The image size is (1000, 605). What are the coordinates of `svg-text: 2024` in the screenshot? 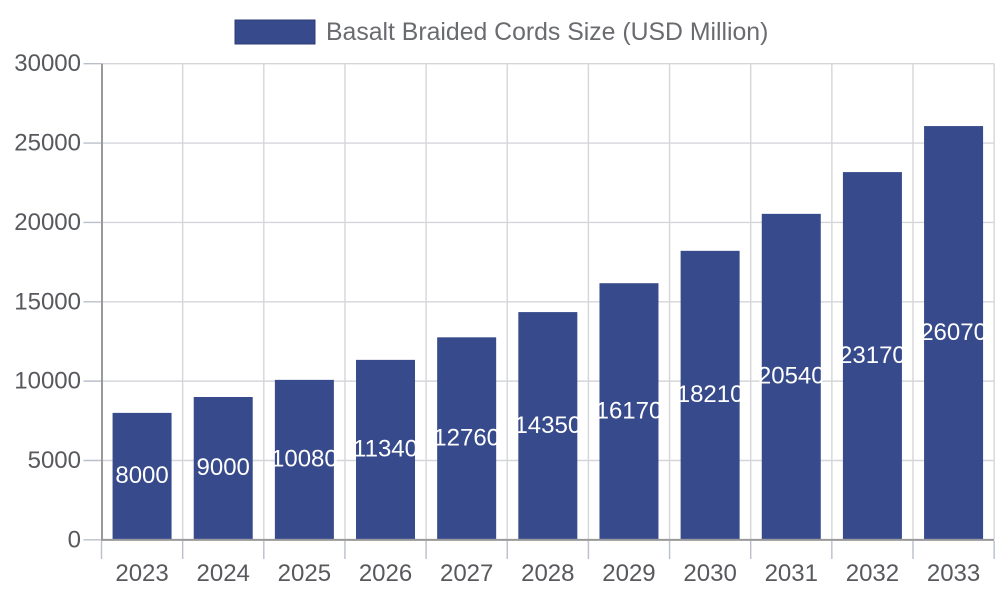 It's located at (223, 573).